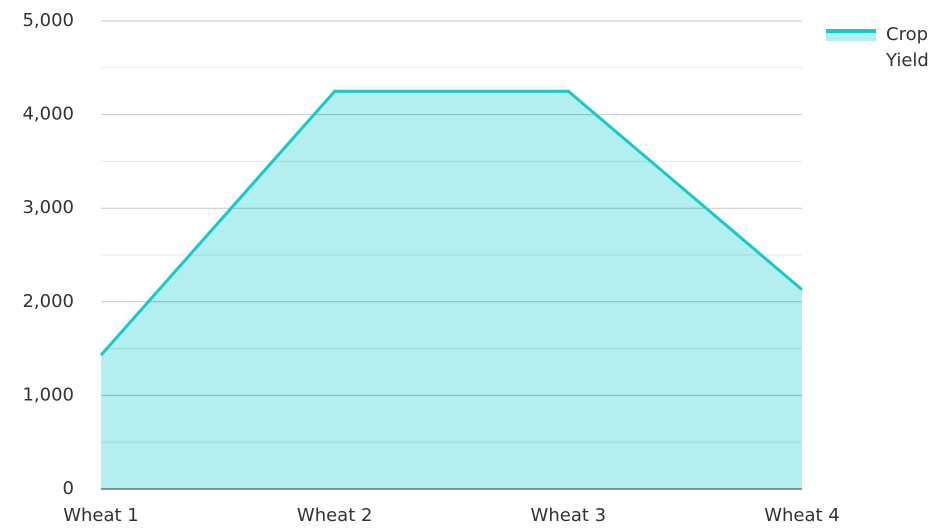  Describe the element at coordinates (569, 515) in the screenshot. I see `x-tick-label: Wheat 3` at that location.